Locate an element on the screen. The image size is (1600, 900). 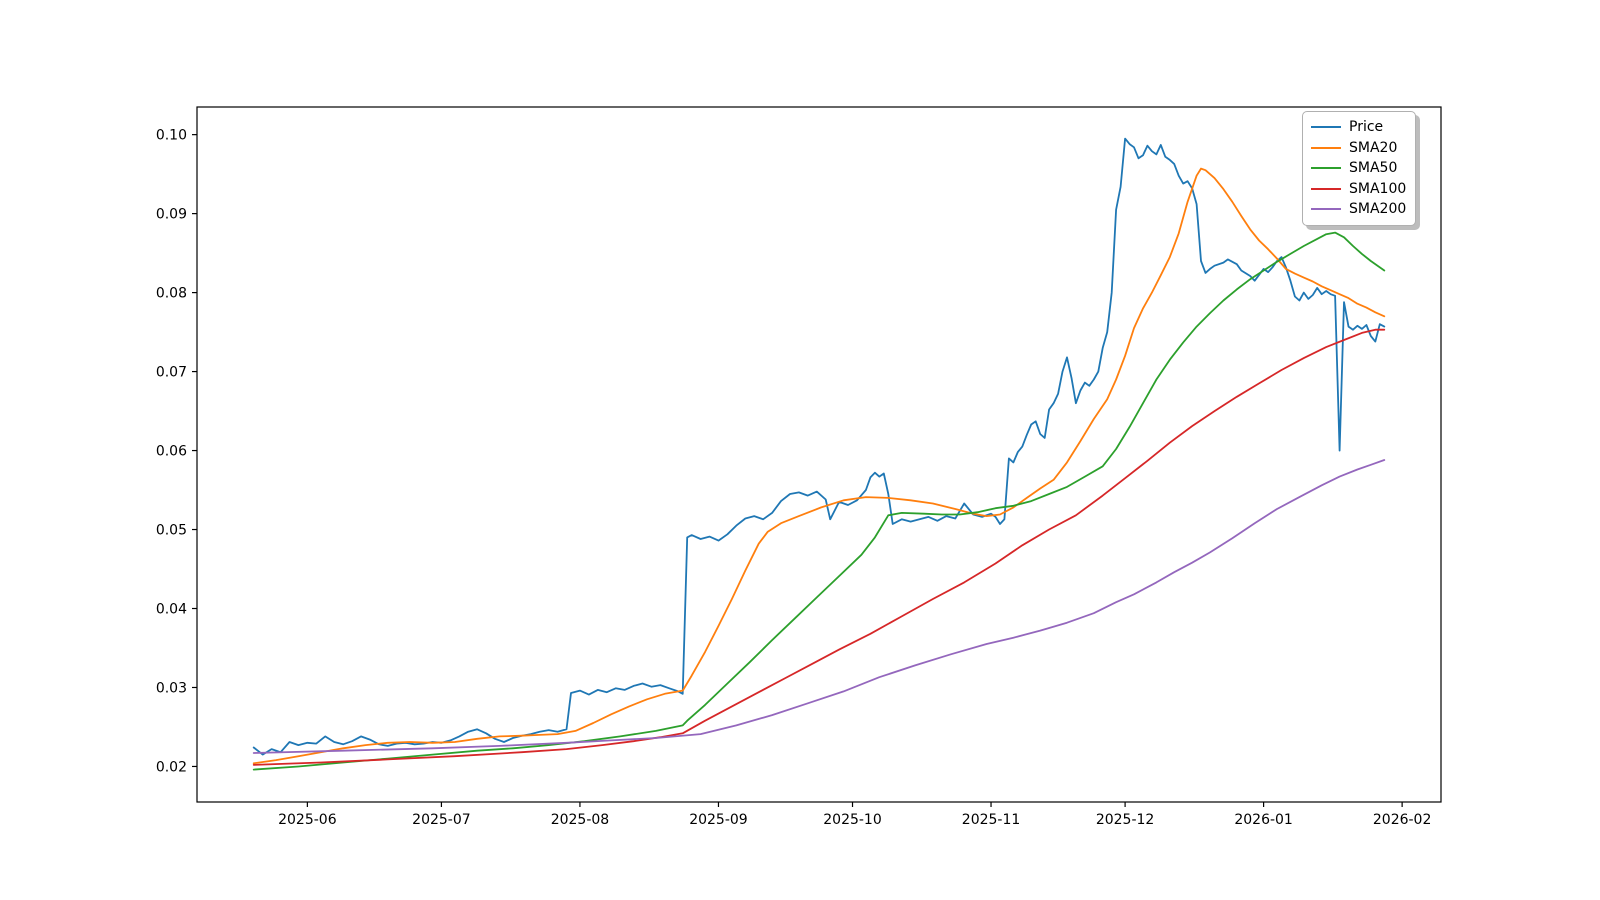
legend-label: SMA20 is located at coordinates (1373, 147).